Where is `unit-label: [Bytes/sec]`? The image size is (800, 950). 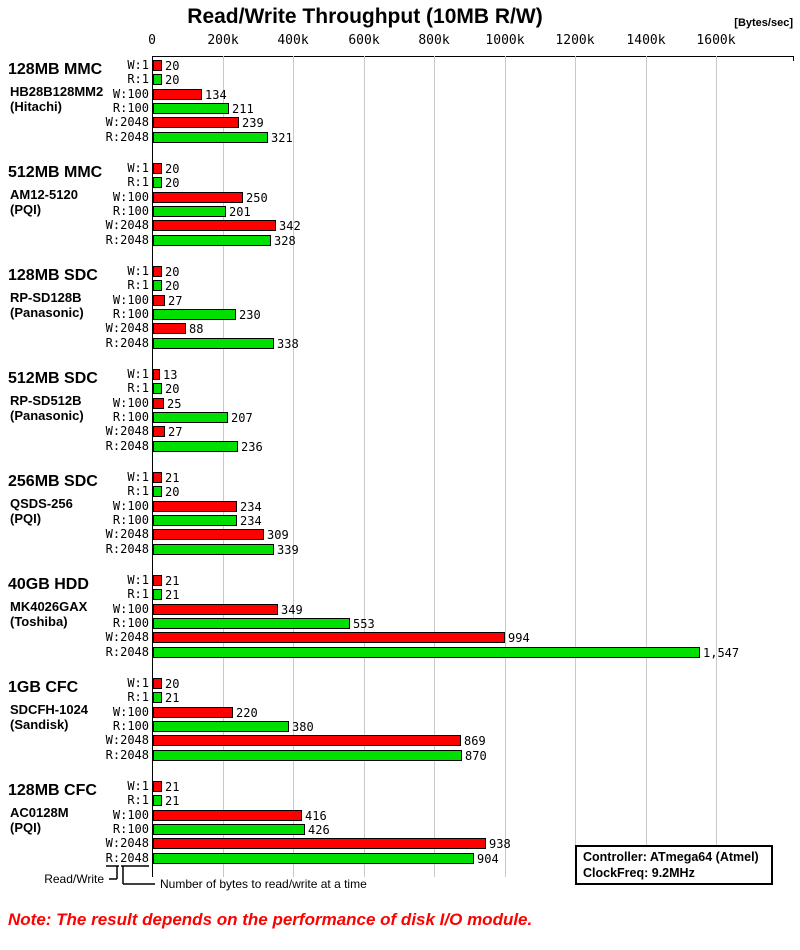 unit-label: [Bytes/sec] is located at coordinates (763, 23).